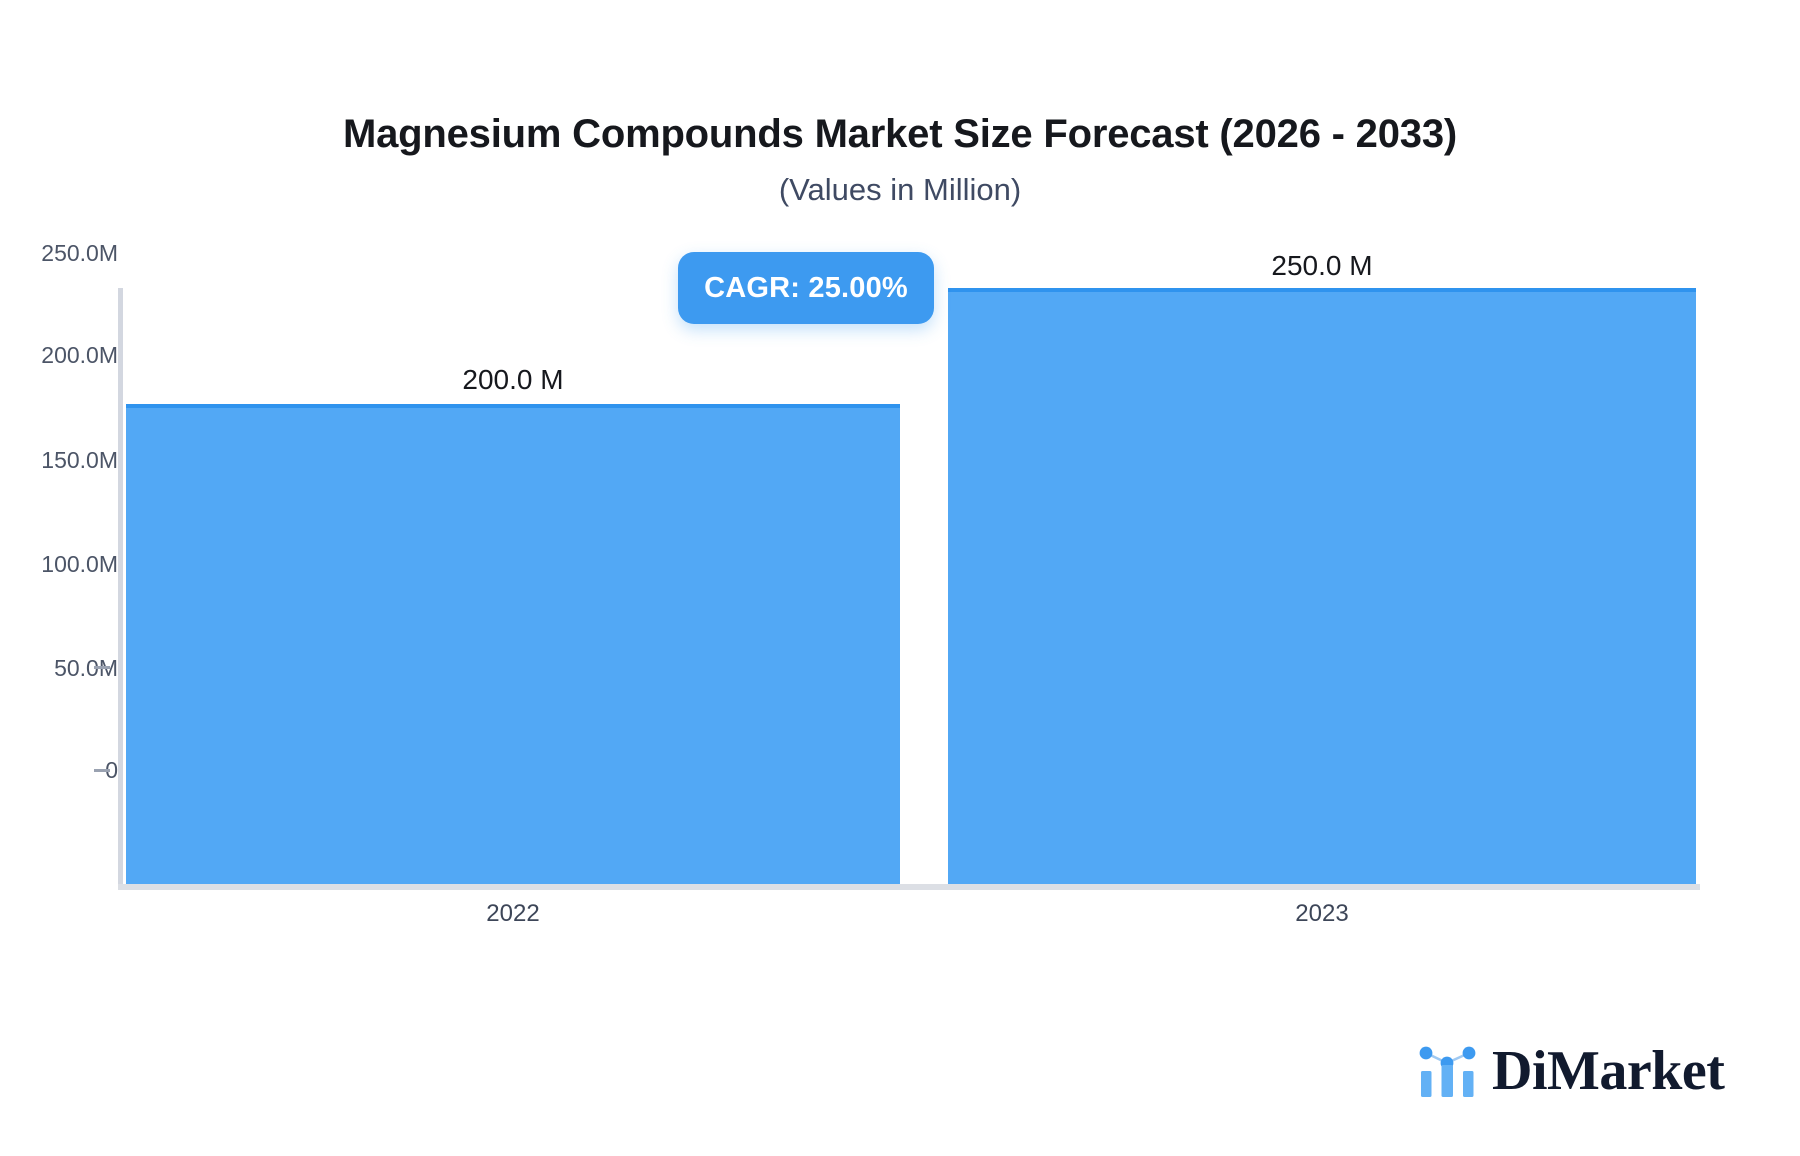 The image size is (1800, 1156). What do you see at coordinates (79, 355) in the screenshot?
I see `y-axis-tick-label: 200.0M` at bounding box center [79, 355].